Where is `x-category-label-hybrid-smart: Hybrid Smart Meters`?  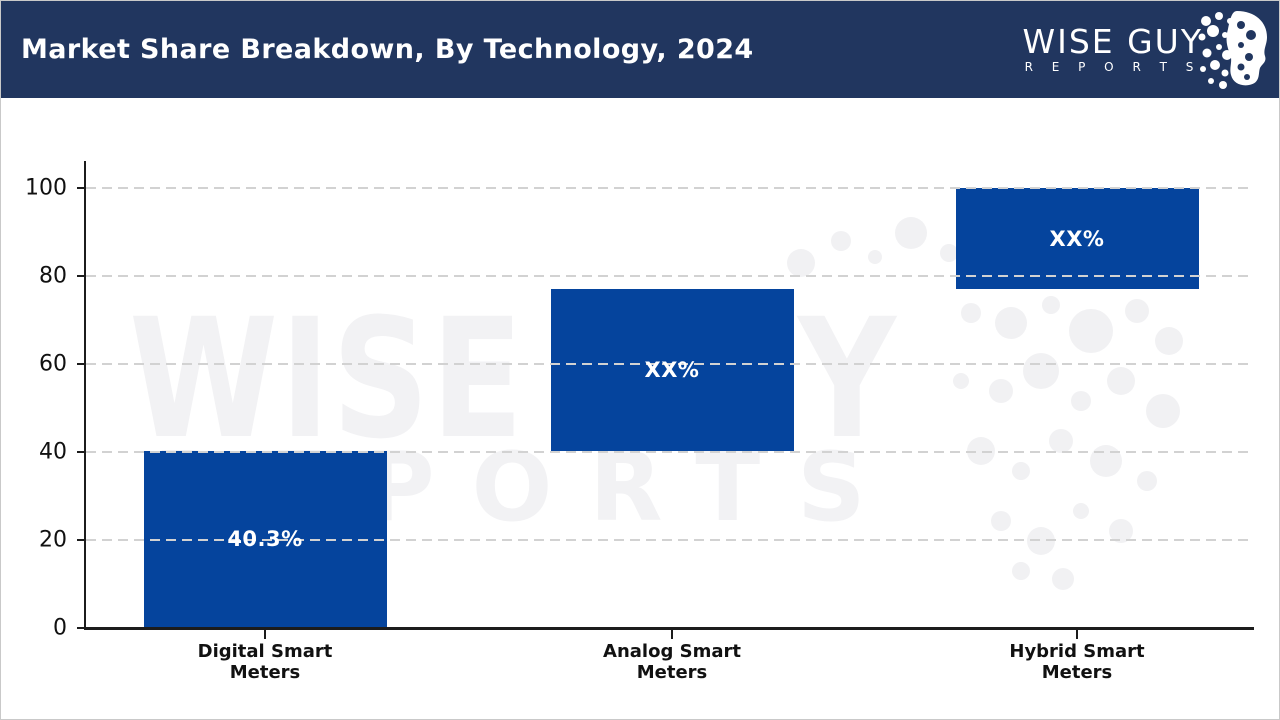 x-category-label-hybrid-smart: Hybrid Smart Meters is located at coordinates (1077, 662).